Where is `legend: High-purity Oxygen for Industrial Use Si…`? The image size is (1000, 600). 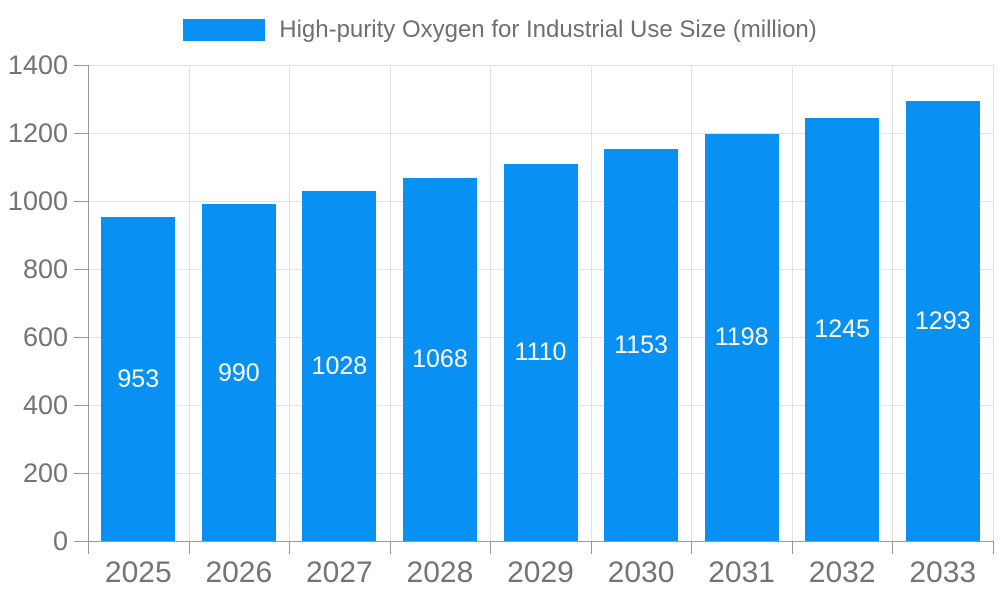
legend: High-purity Oxygen for Industrial Use Si… is located at coordinates (500, 30).